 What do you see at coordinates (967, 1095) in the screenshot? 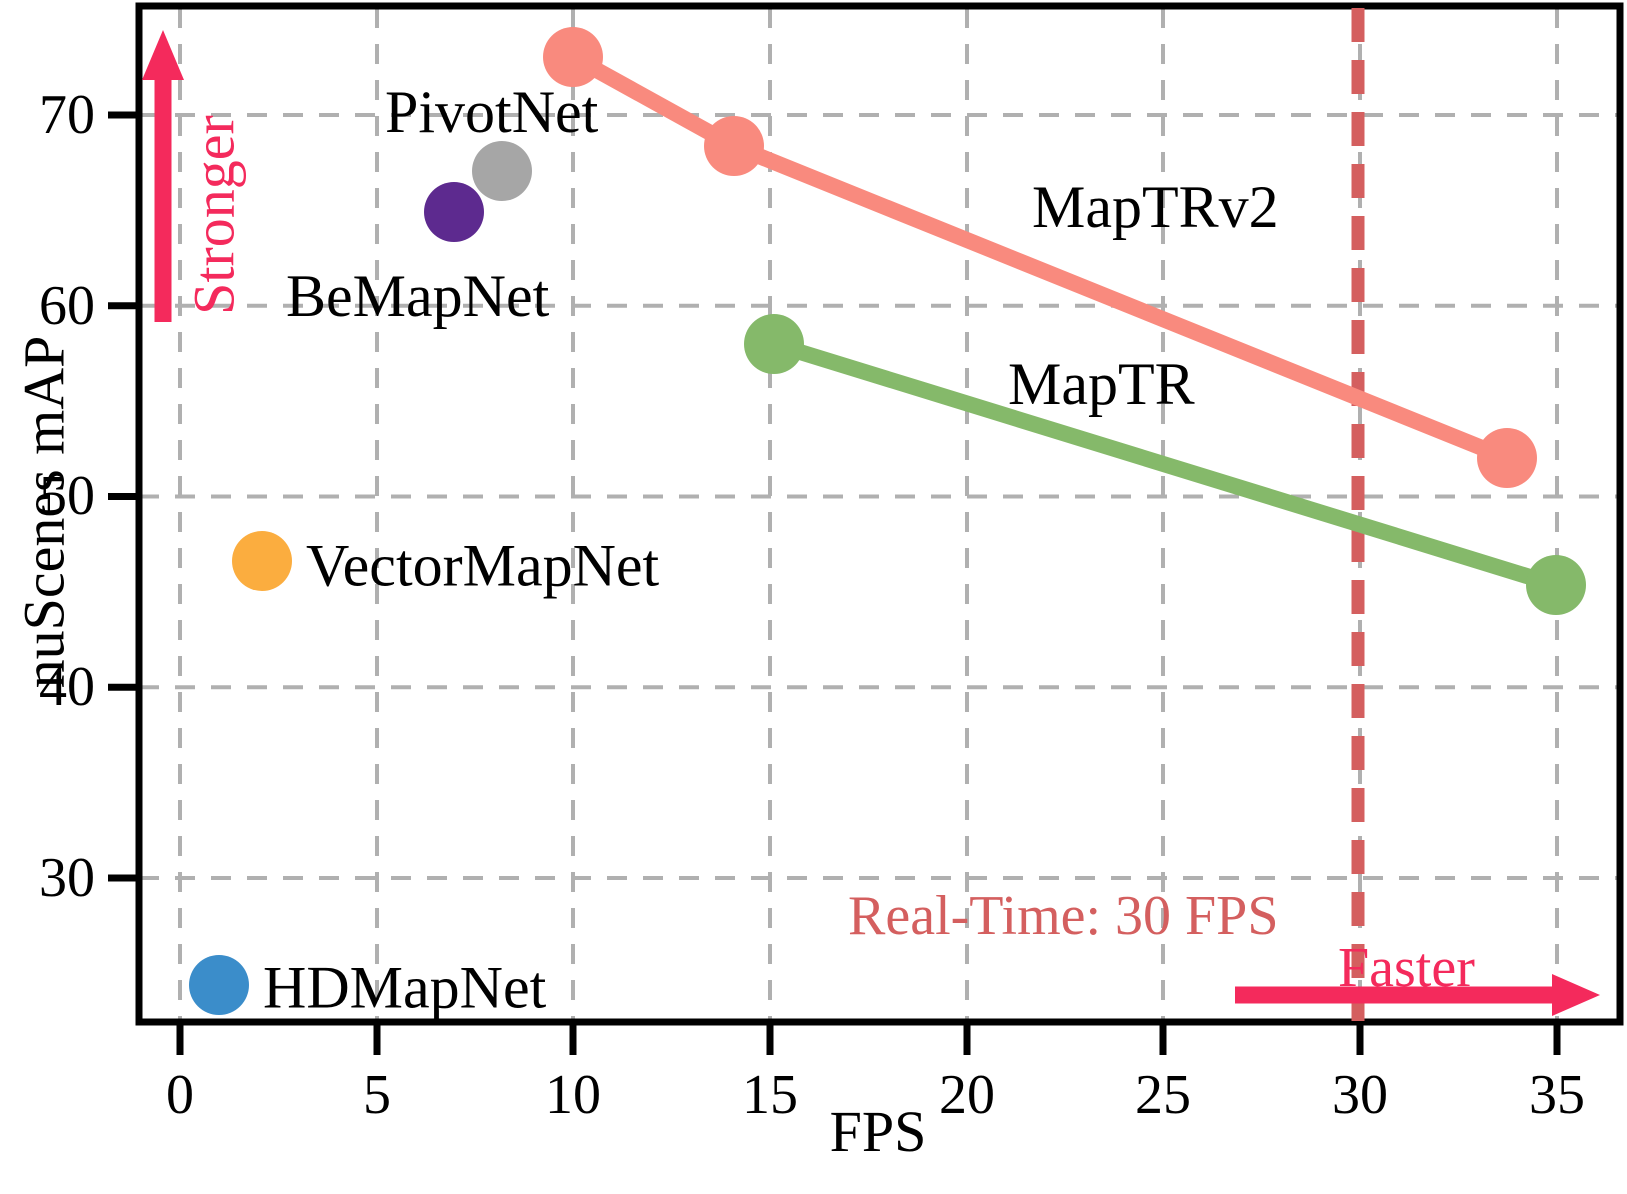
I see `x-tick-label-20: 20` at bounding box center [967, 1095].